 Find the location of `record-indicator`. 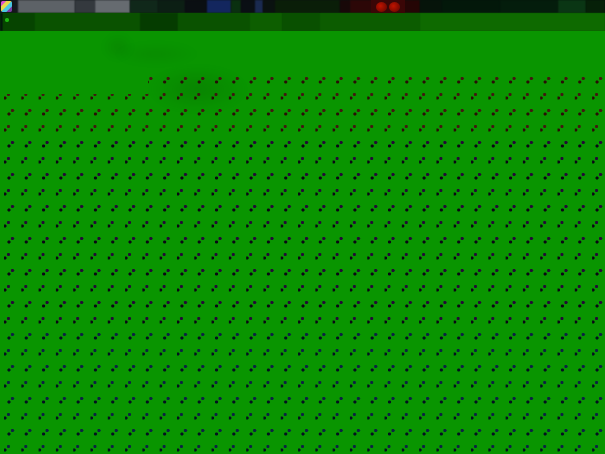

record-indicator is located at coordinates (388, 6).